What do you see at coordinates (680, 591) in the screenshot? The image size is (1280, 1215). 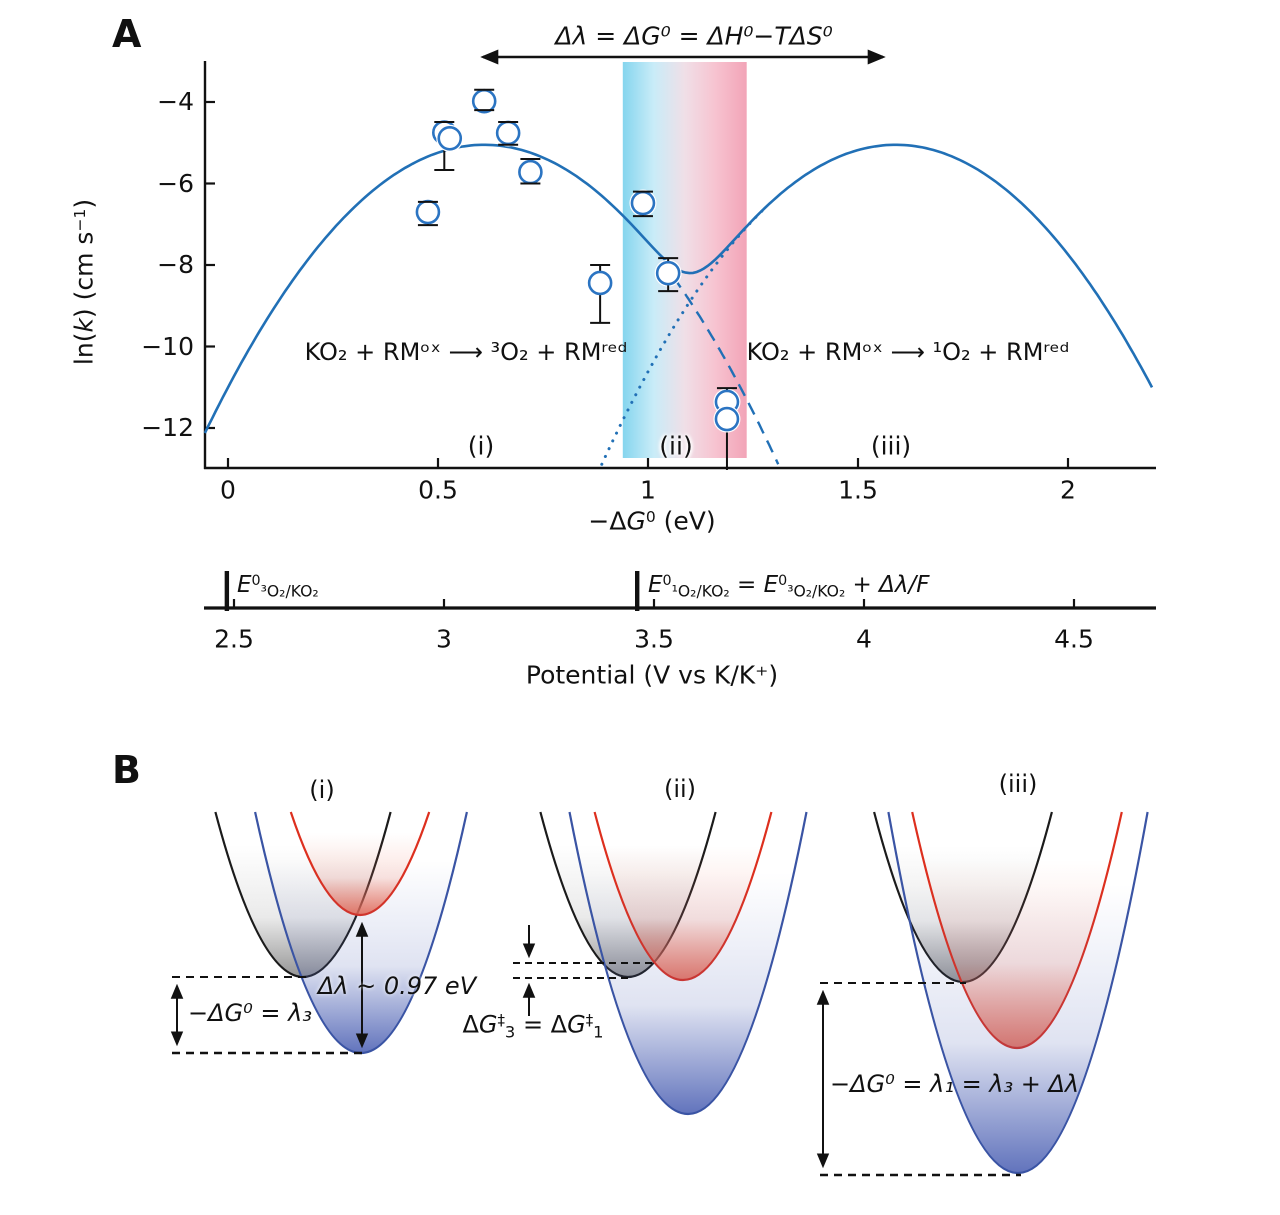 I see `potential-axis` at bounding box center [680, 591].